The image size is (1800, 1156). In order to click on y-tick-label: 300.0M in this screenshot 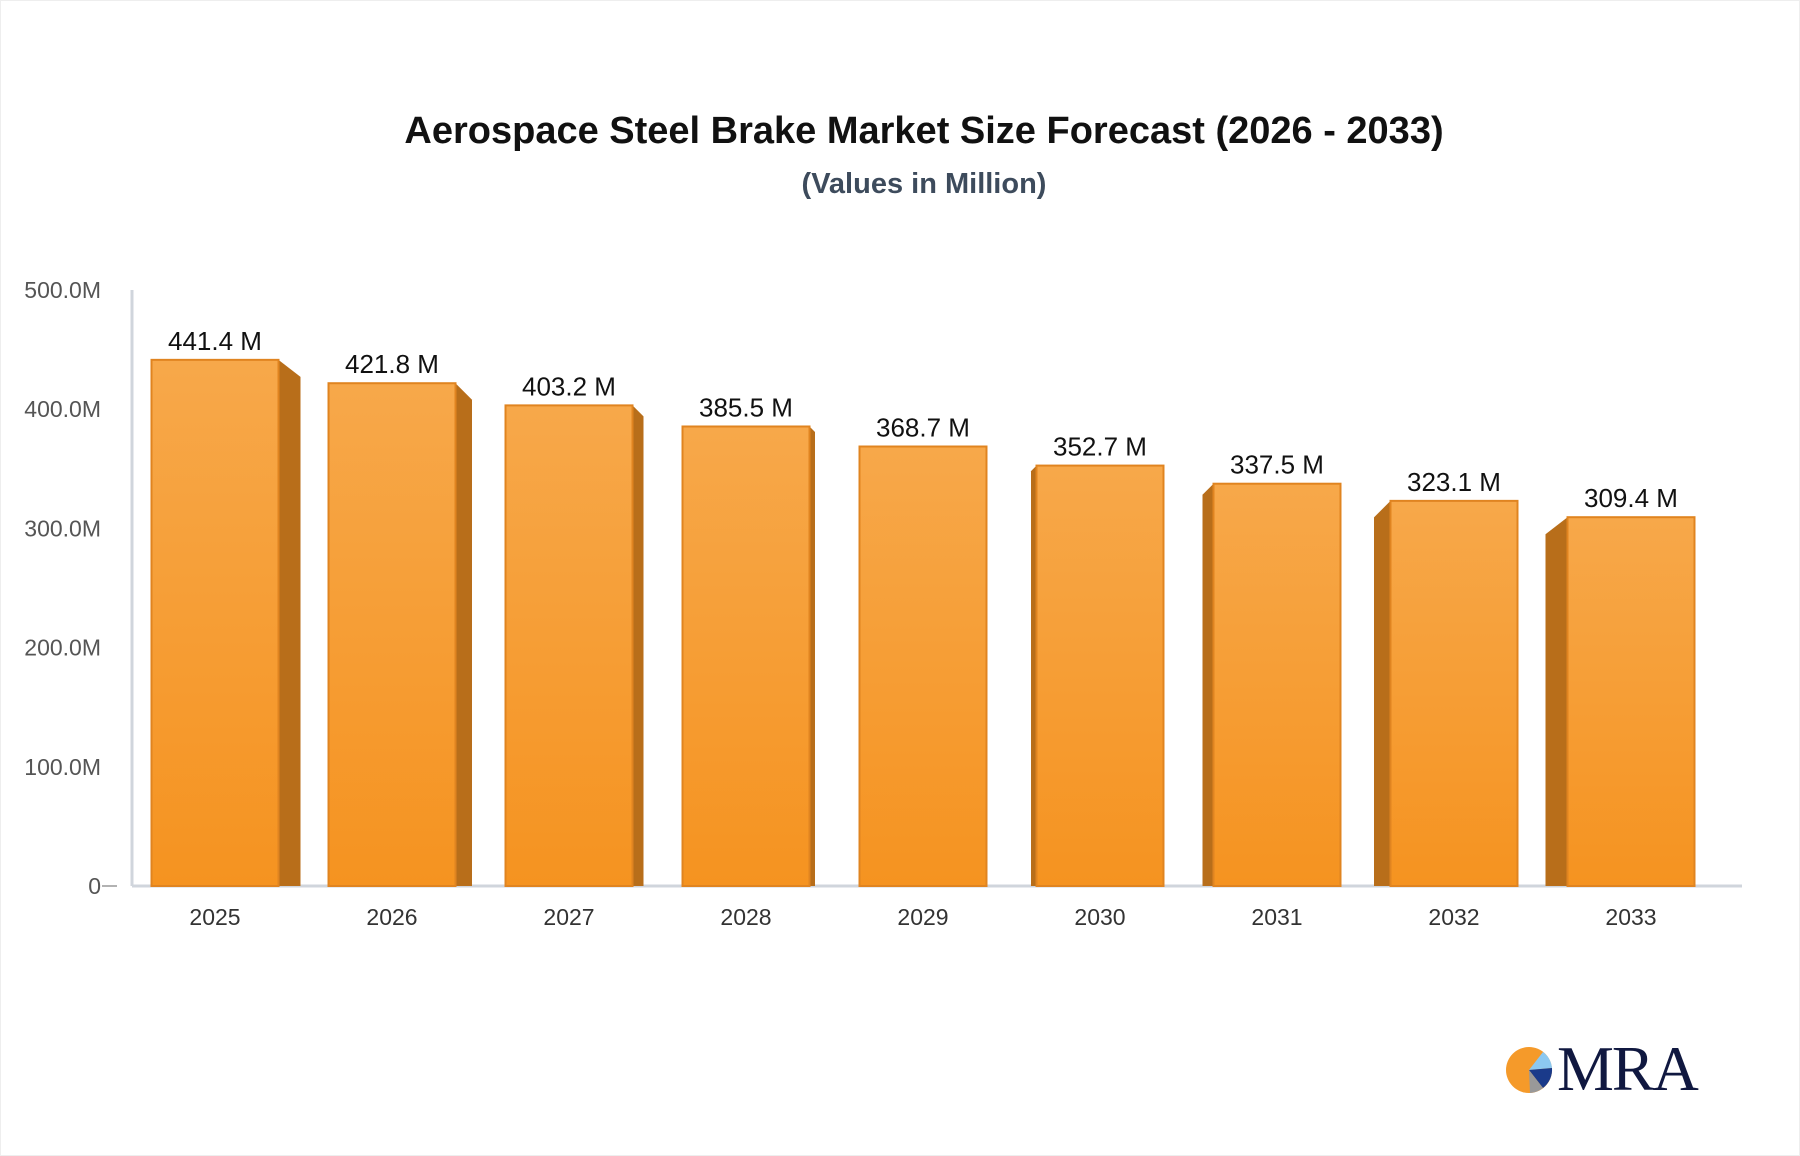, I will do `click(62, 528)`.